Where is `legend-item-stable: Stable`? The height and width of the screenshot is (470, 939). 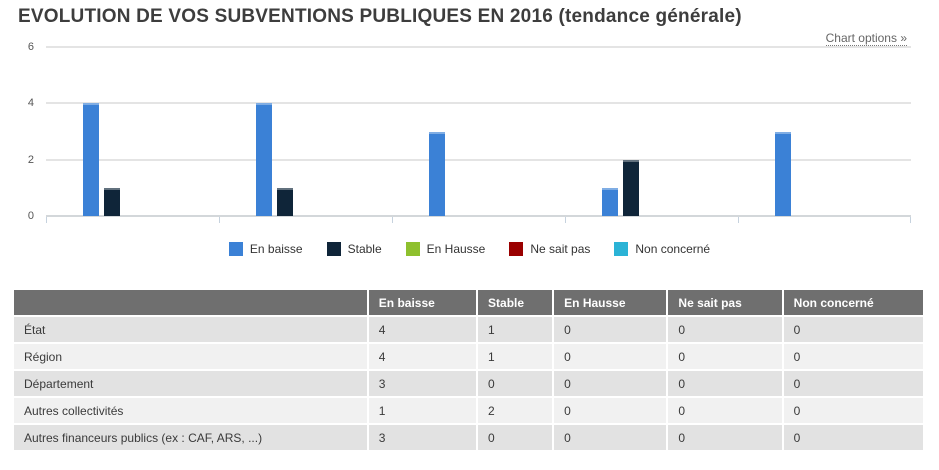 legend-item-stable: Stable is located at coordinates (354, 249).